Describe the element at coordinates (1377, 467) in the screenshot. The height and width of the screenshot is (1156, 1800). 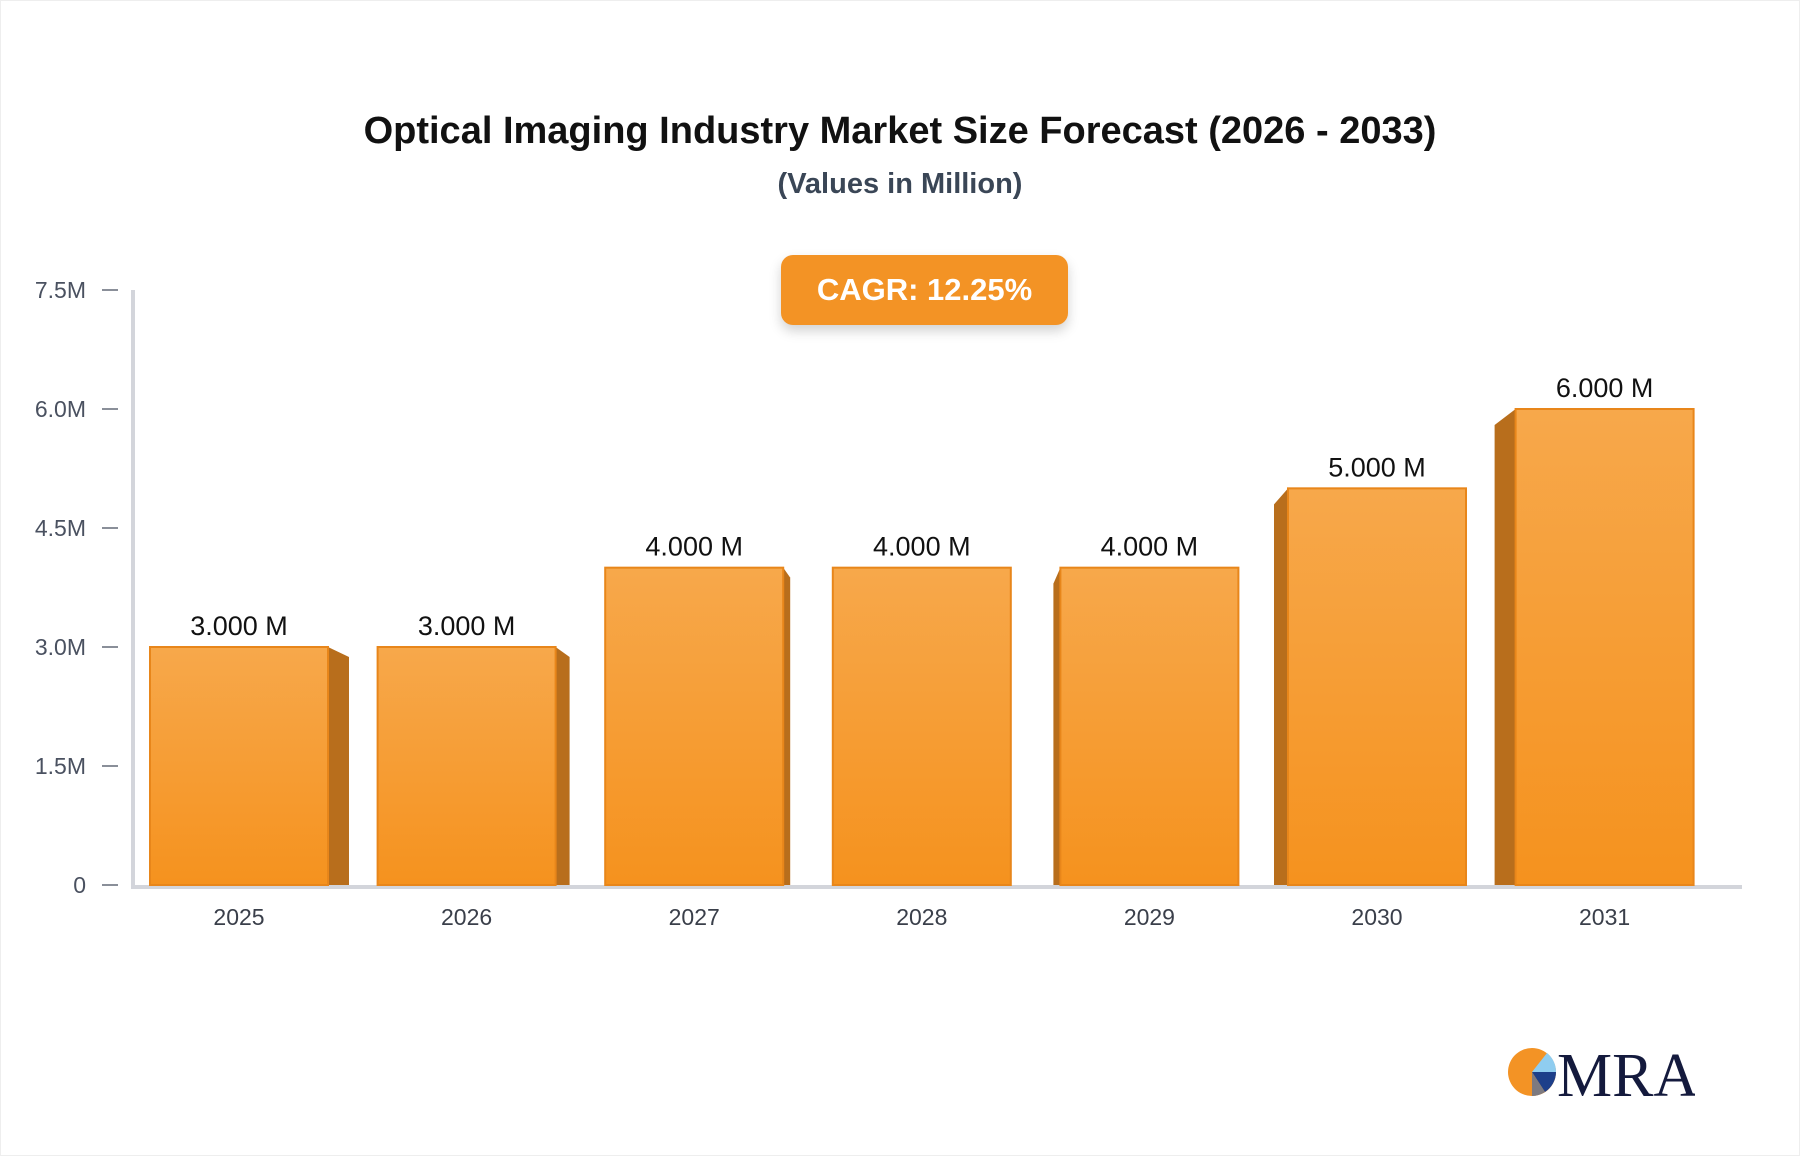
I see `data-label: 5.000 M` at that location.